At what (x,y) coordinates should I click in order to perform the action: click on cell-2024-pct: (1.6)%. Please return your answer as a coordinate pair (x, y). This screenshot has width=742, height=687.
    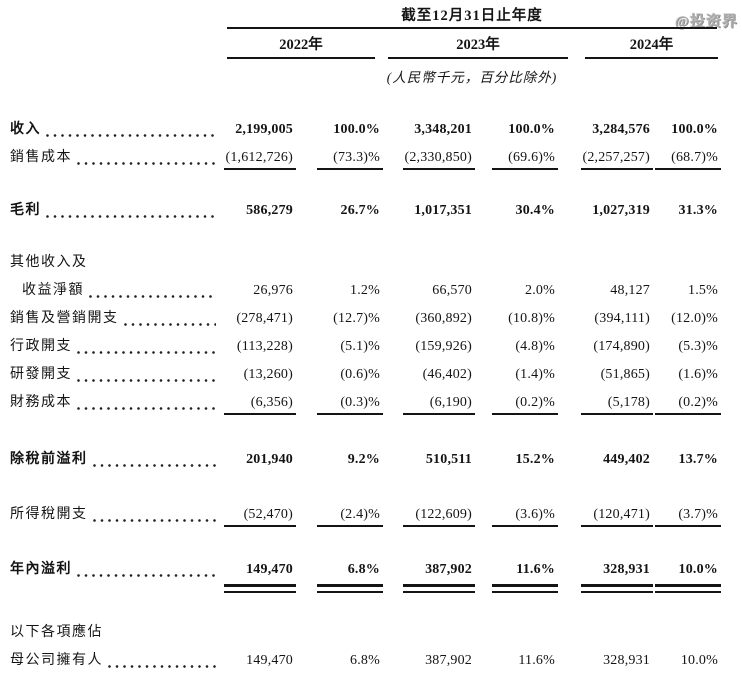
    Looking at the image, I should click on (698, 374).